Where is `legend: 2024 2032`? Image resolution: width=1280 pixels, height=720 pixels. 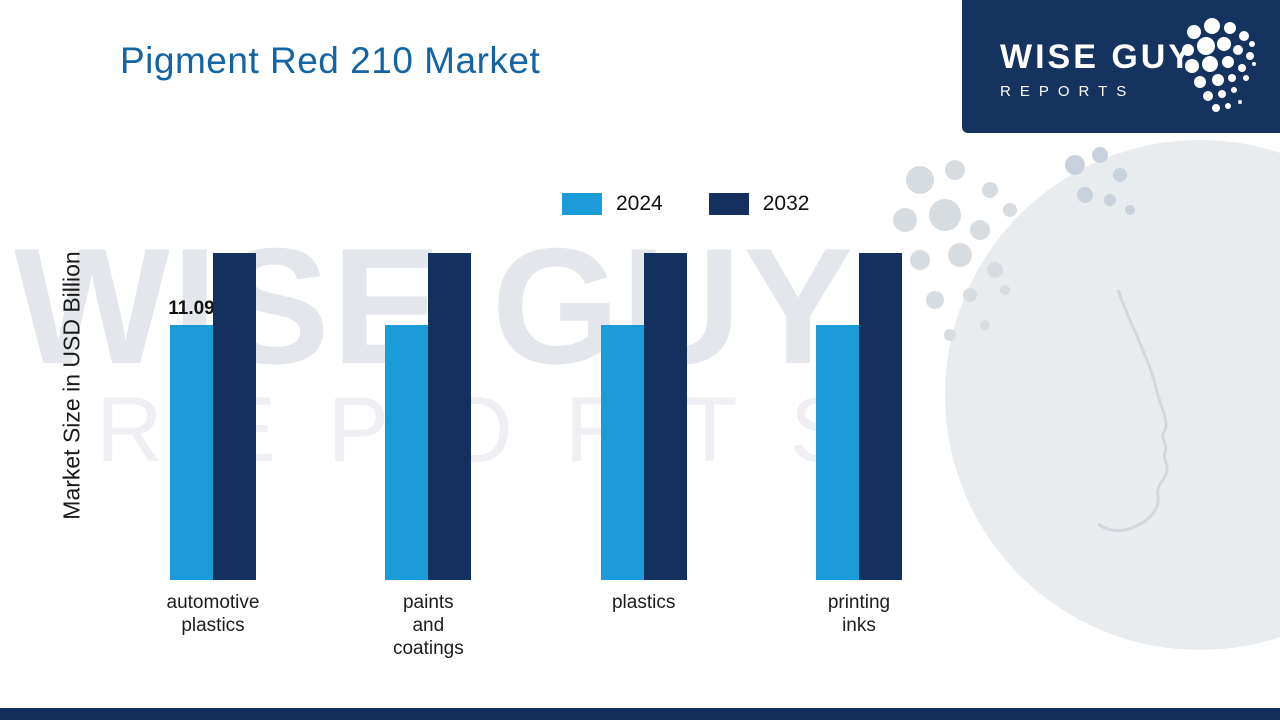 legend: 2024 2032 is located at coordinates (685, 204).